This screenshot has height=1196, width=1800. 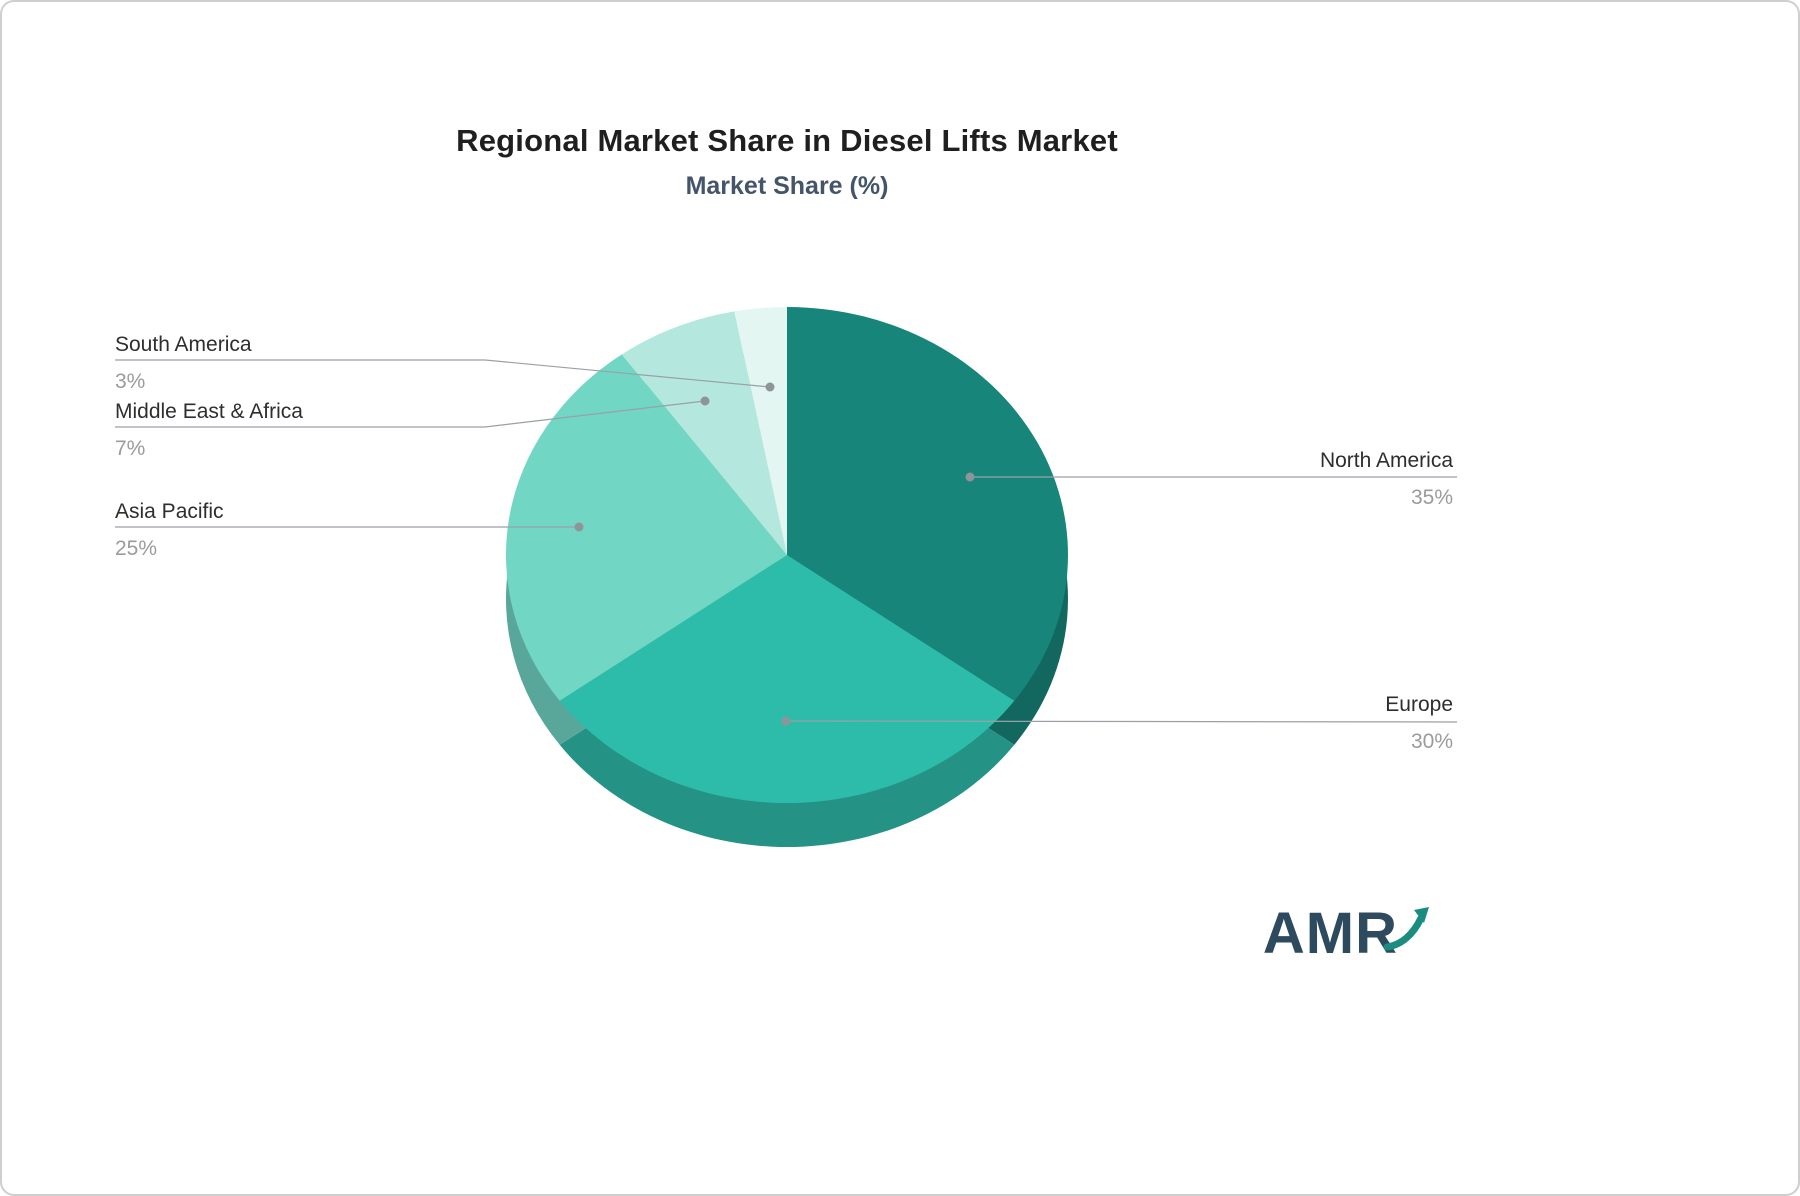 I want to click on leader-dot-north-america, so click(x=970, y=477).